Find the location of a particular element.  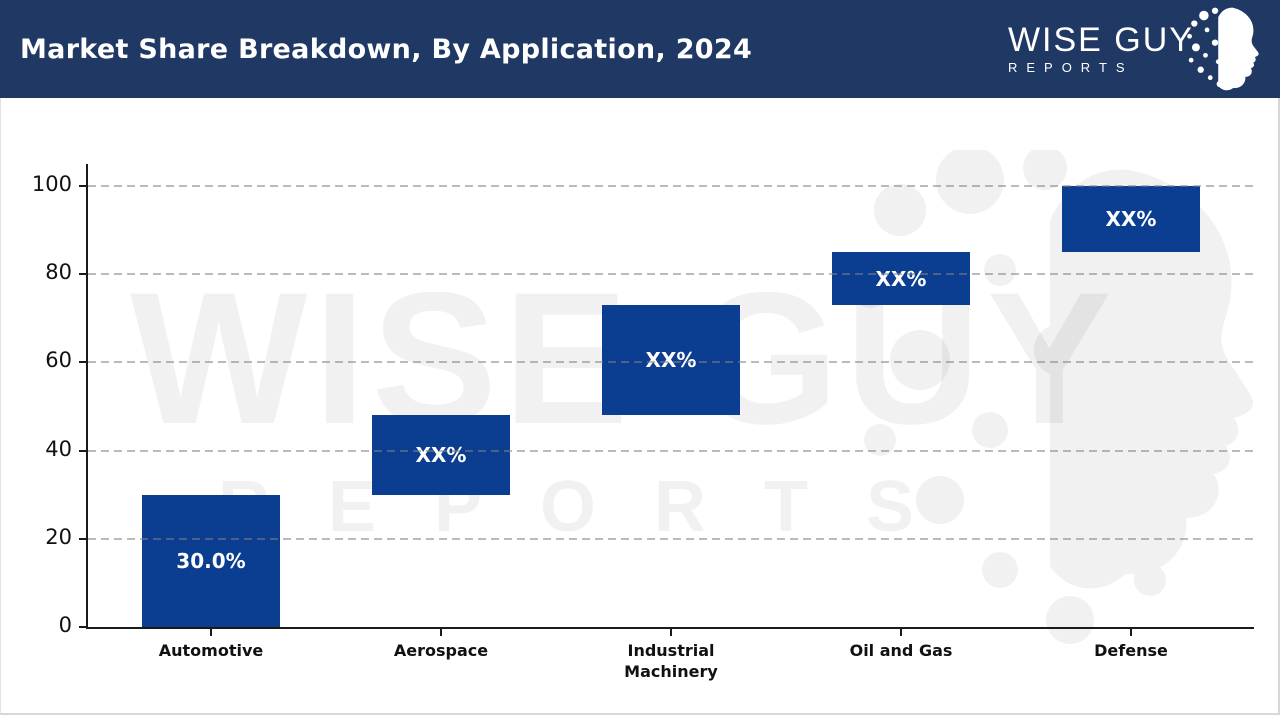

y-tick-label-60: 60 is located at coordinates (58, 360).